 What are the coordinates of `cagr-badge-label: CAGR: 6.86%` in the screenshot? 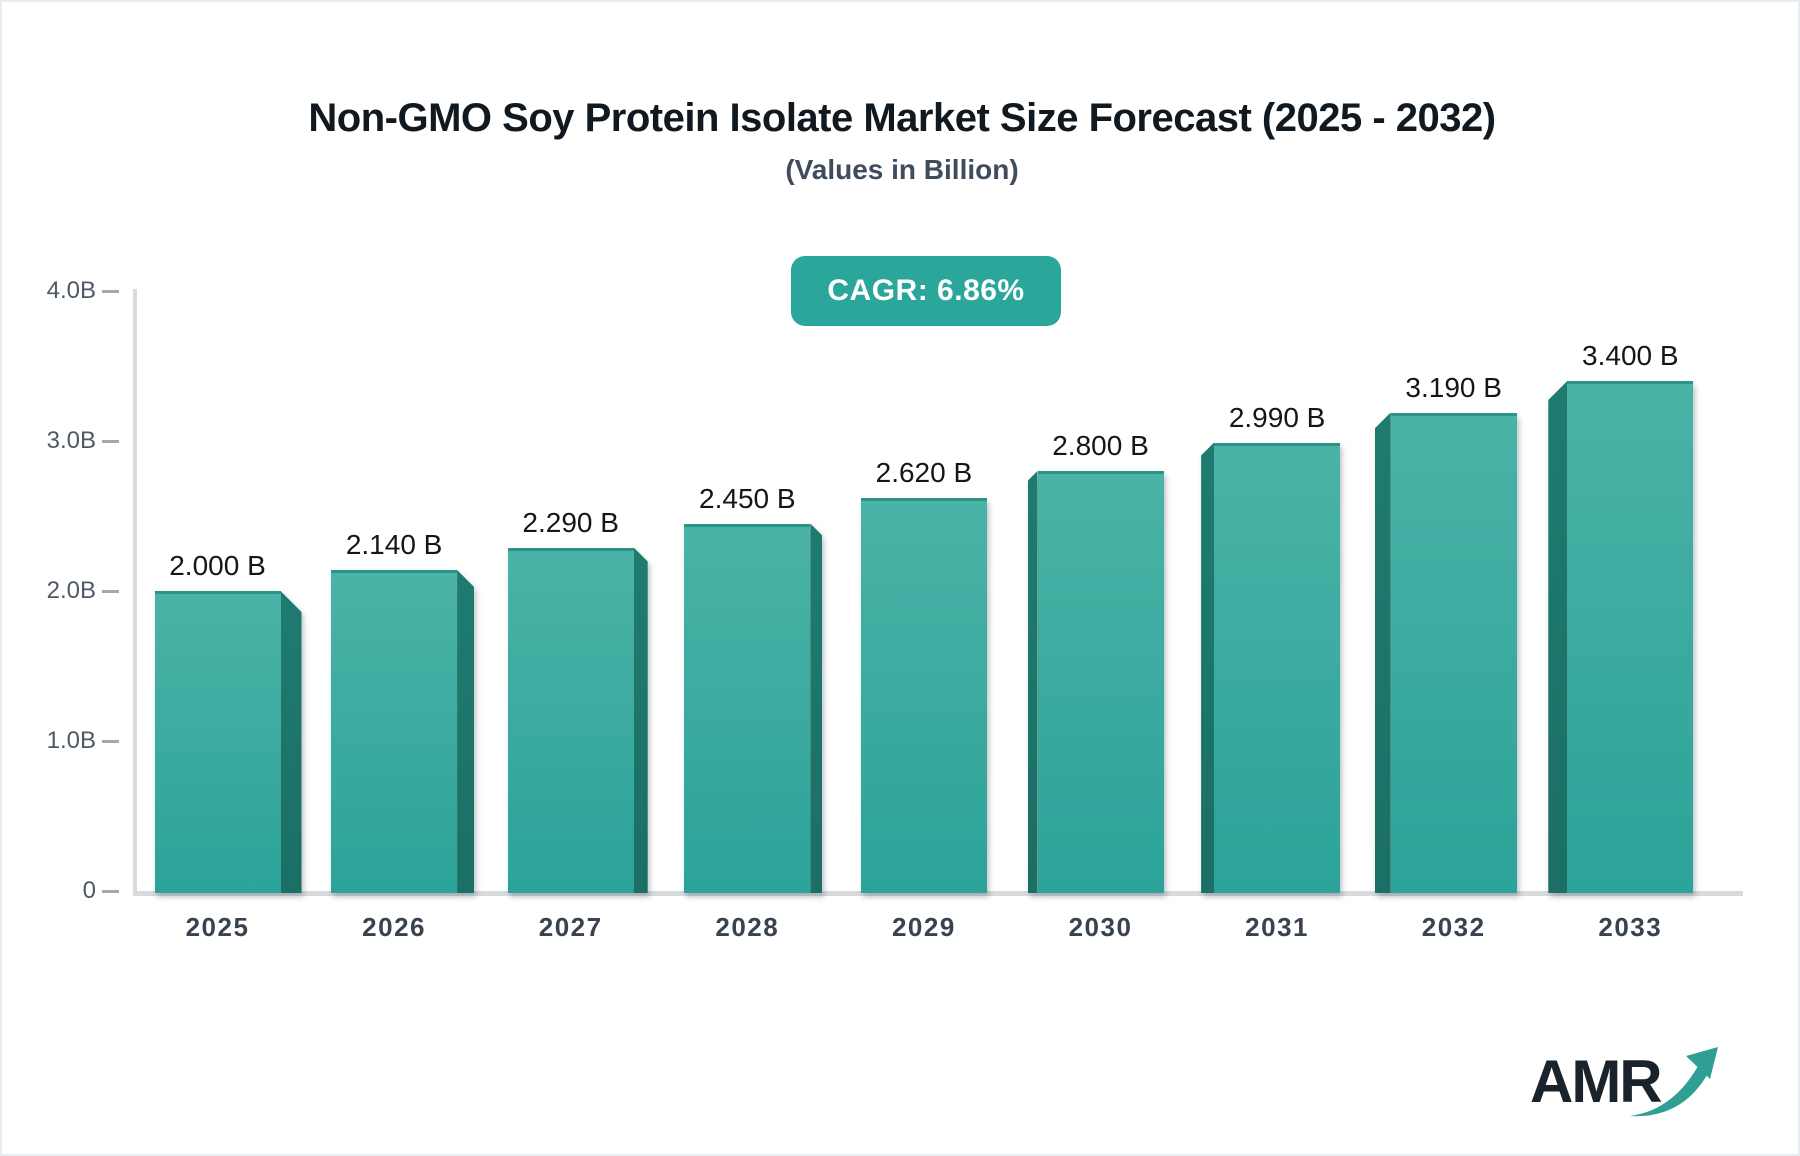 It's located at (926, 290).